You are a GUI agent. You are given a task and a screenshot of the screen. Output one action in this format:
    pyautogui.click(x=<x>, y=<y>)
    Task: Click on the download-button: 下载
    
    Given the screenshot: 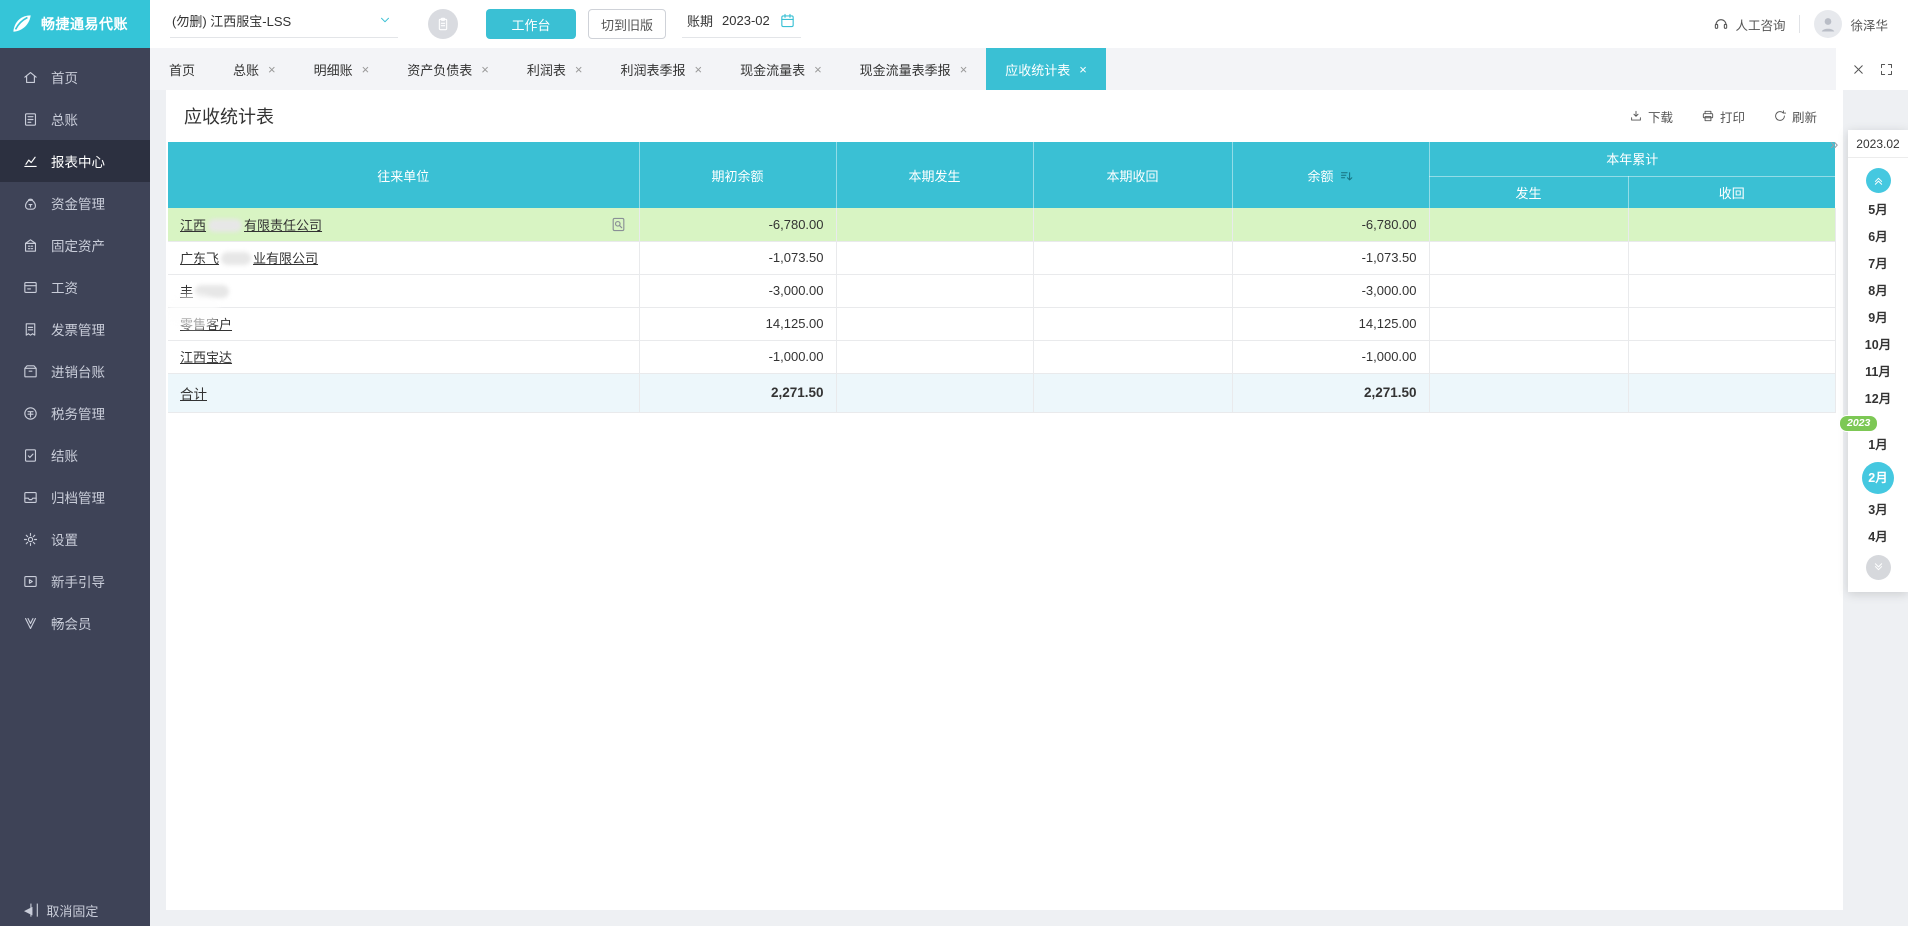 What is the action you would take?
    pyautogui.click(x=1651, y=116)
    